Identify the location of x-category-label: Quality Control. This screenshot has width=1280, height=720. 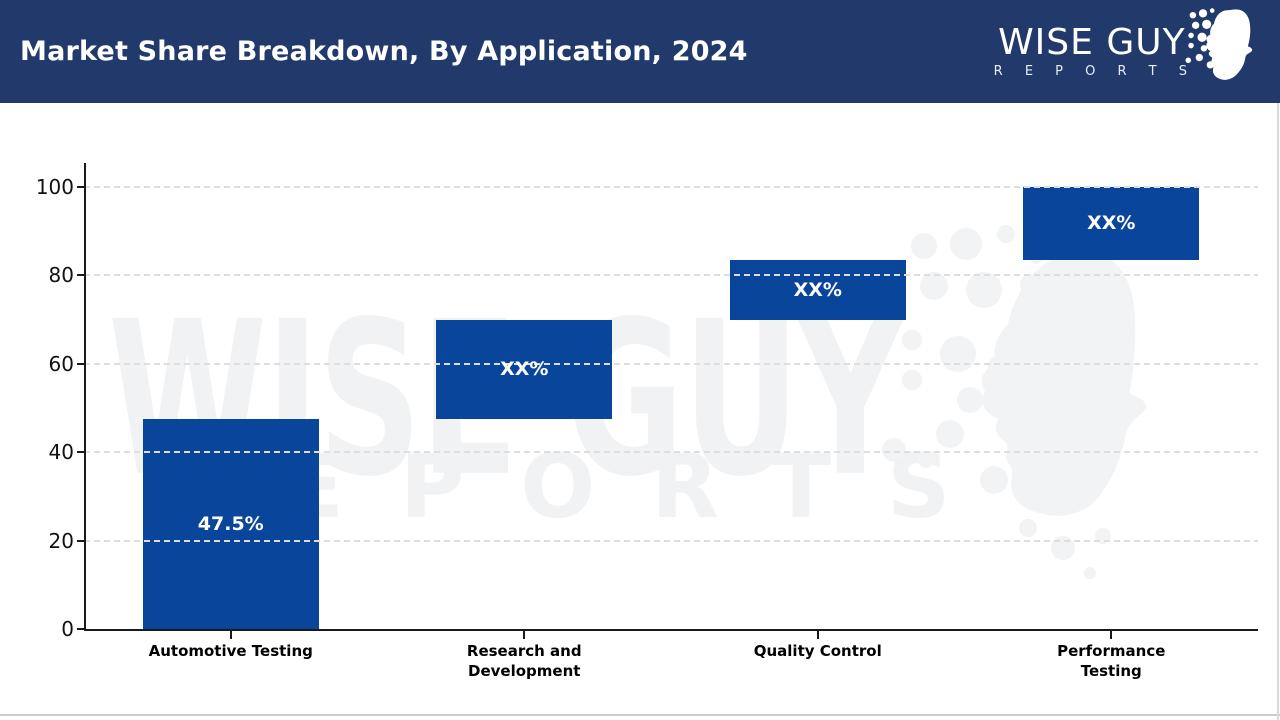
(817, 651).